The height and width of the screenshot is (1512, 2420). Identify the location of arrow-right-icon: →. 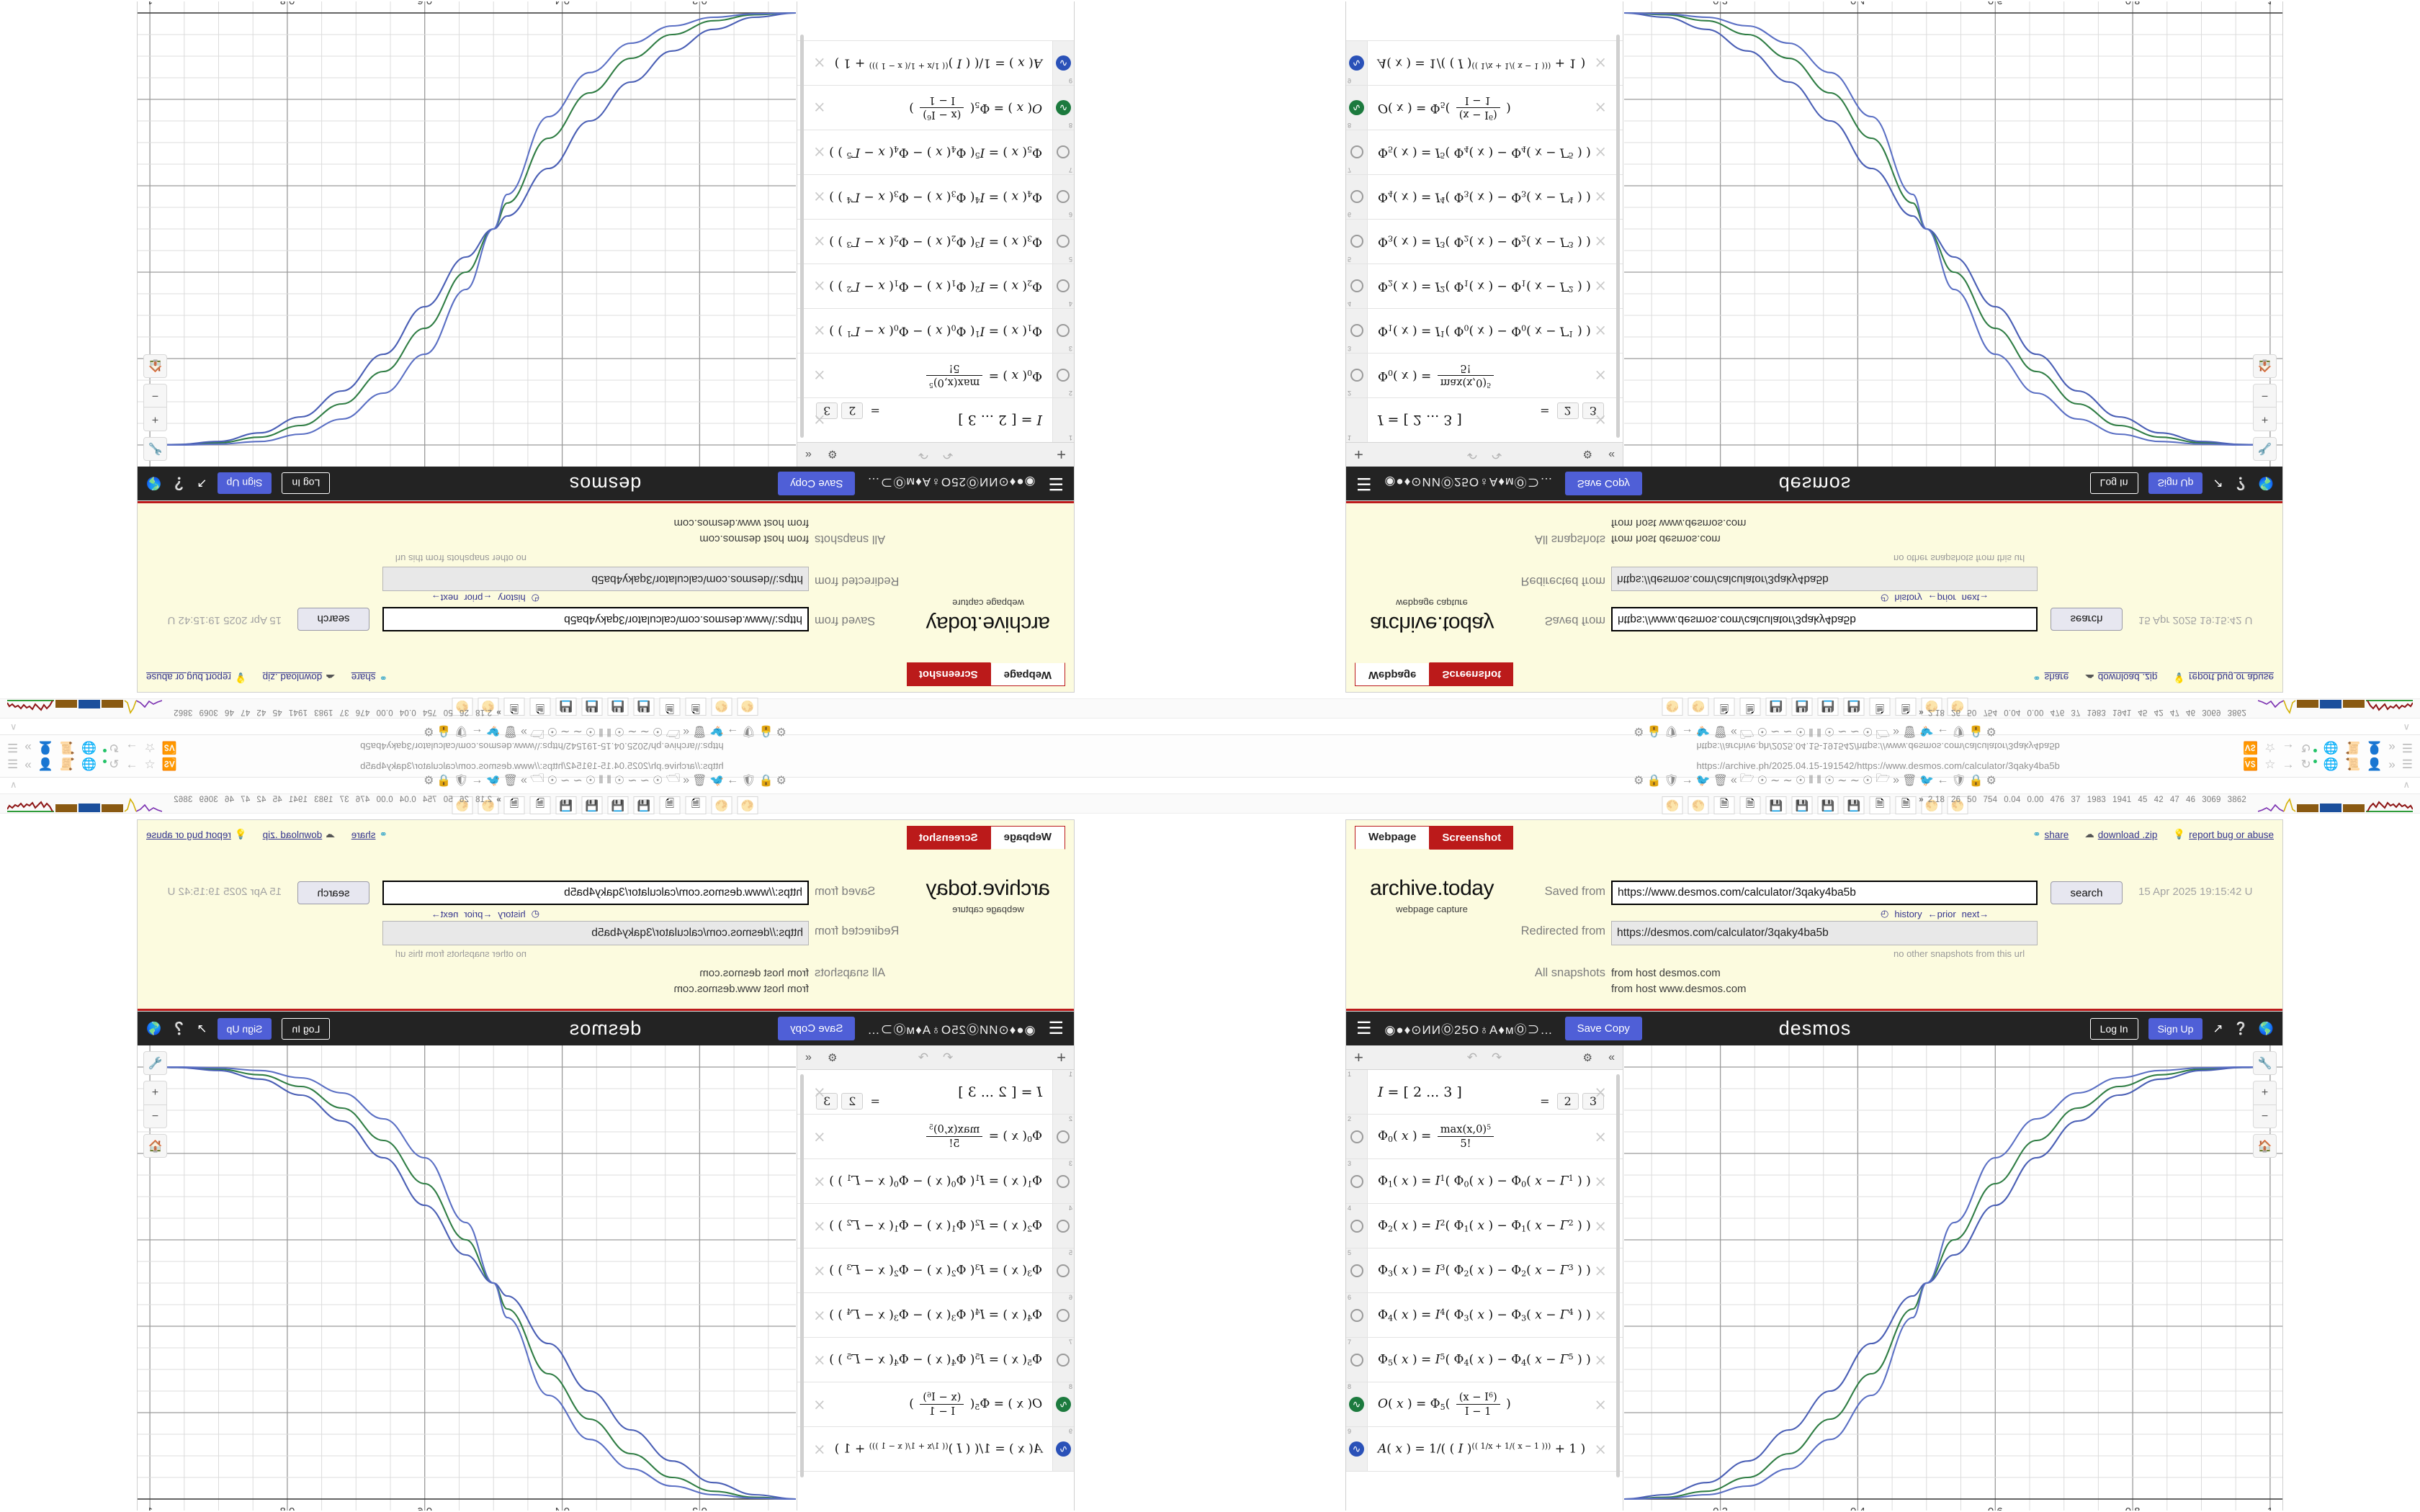
(733, 732).